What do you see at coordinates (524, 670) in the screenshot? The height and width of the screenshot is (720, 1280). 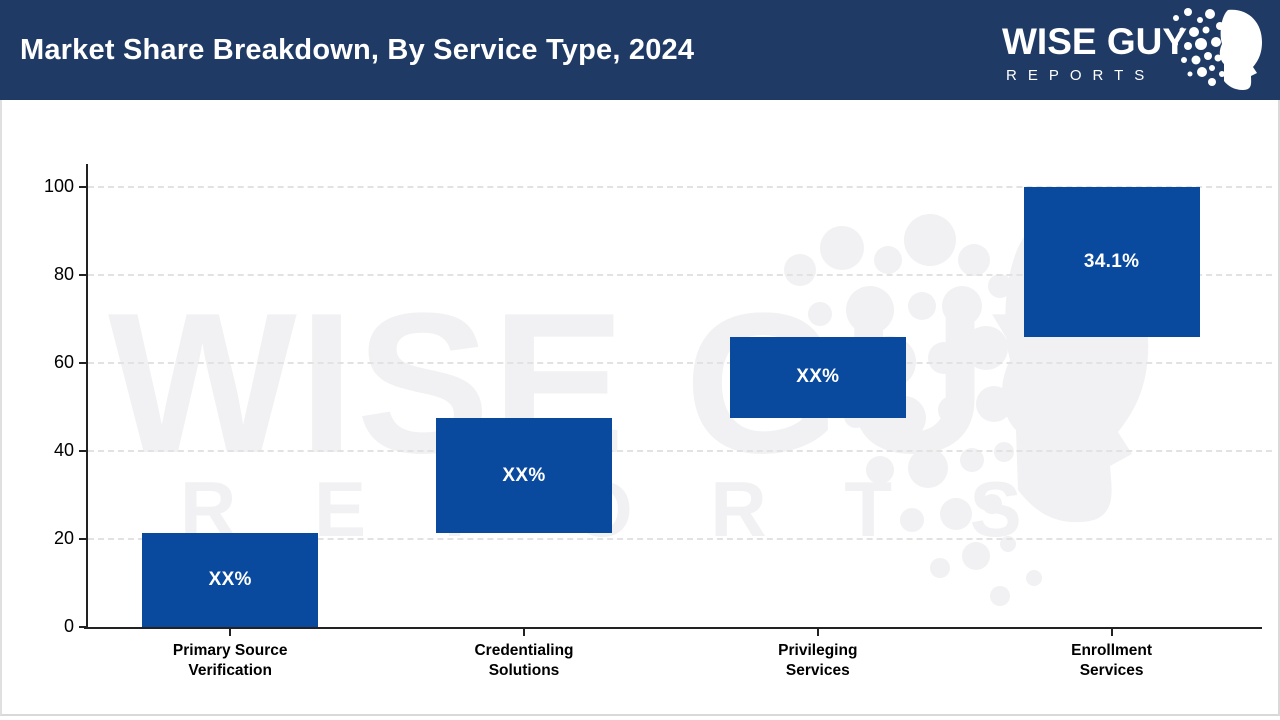 I see `category-label-line: Solutions` at bounding box center [524, 670].